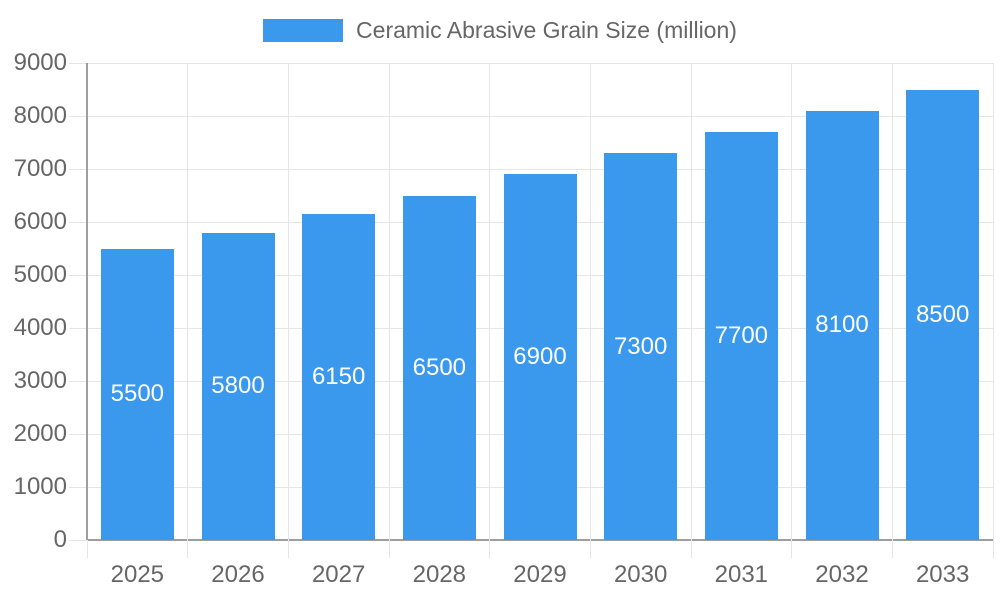 This screenshot has width=1000, height=600. What do you see at coordinates (238, 574) in the screenshot?
I see `x-axis-tick-label: 2026` at bounding box center [238, 574].